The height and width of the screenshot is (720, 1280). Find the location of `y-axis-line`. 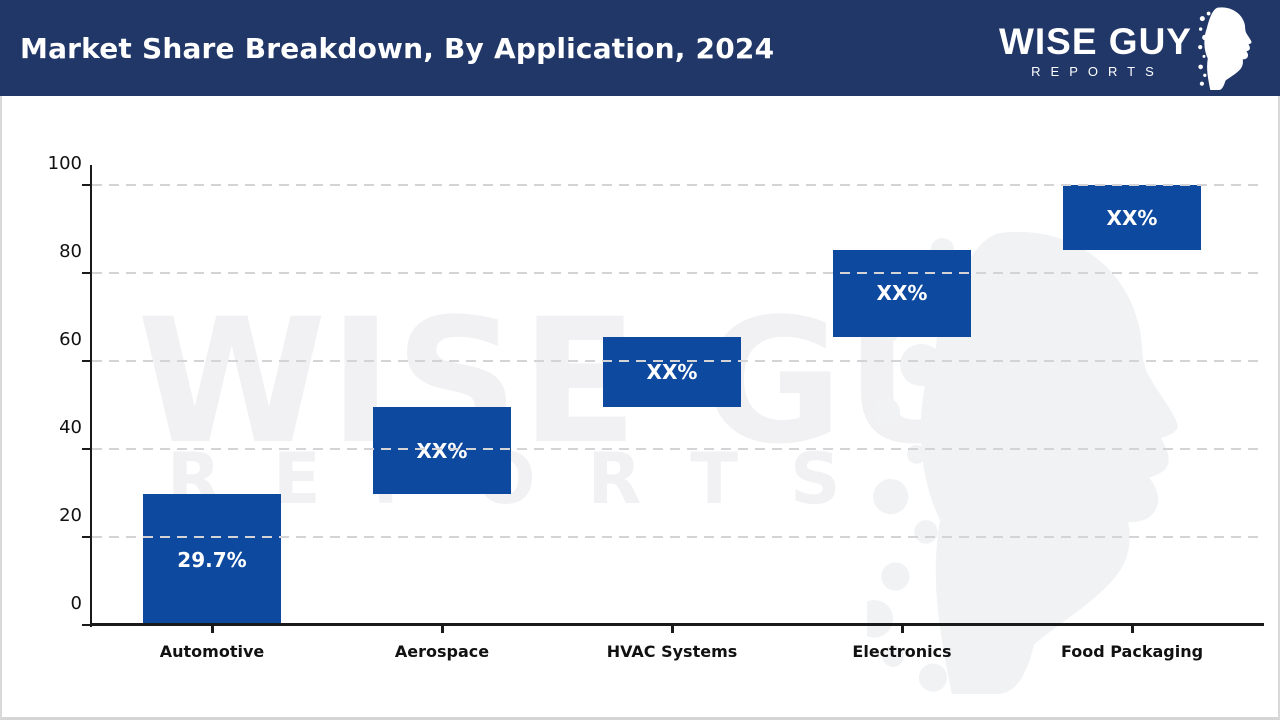

y-axis-line is located at coordinates (91, 396).